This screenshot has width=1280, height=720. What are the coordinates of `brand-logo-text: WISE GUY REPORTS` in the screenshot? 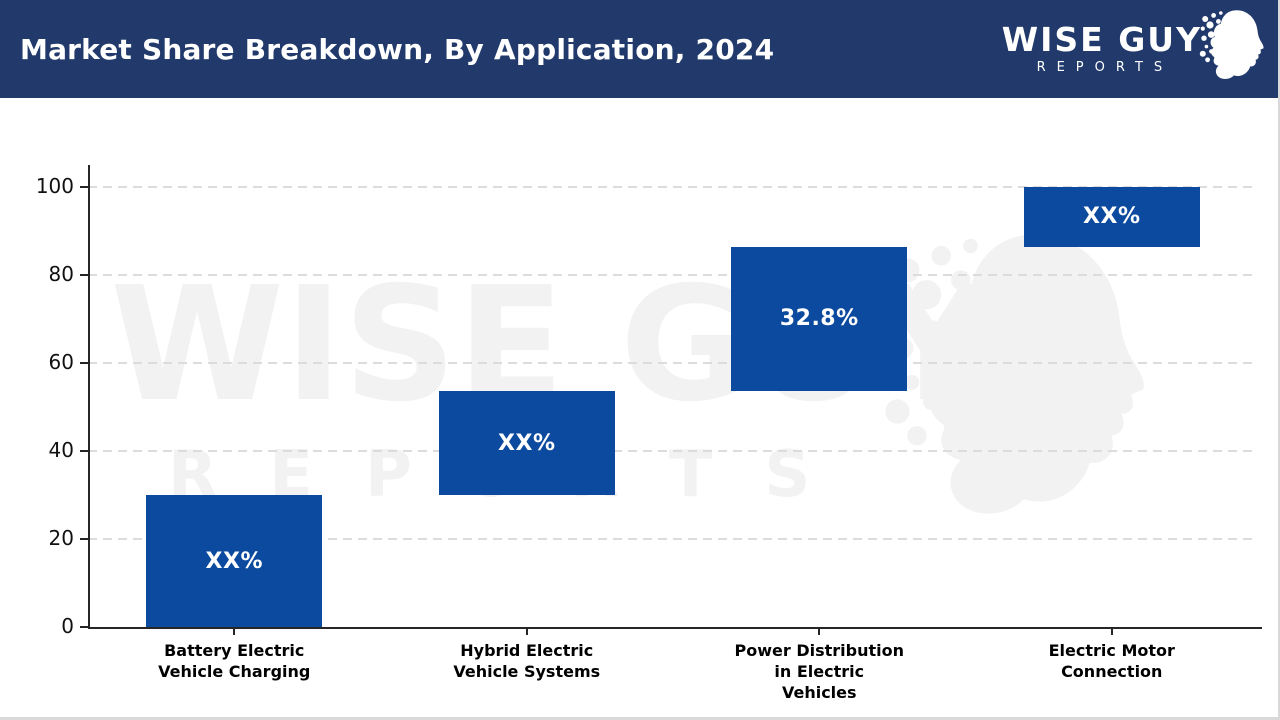 It's located at (1102, 49).